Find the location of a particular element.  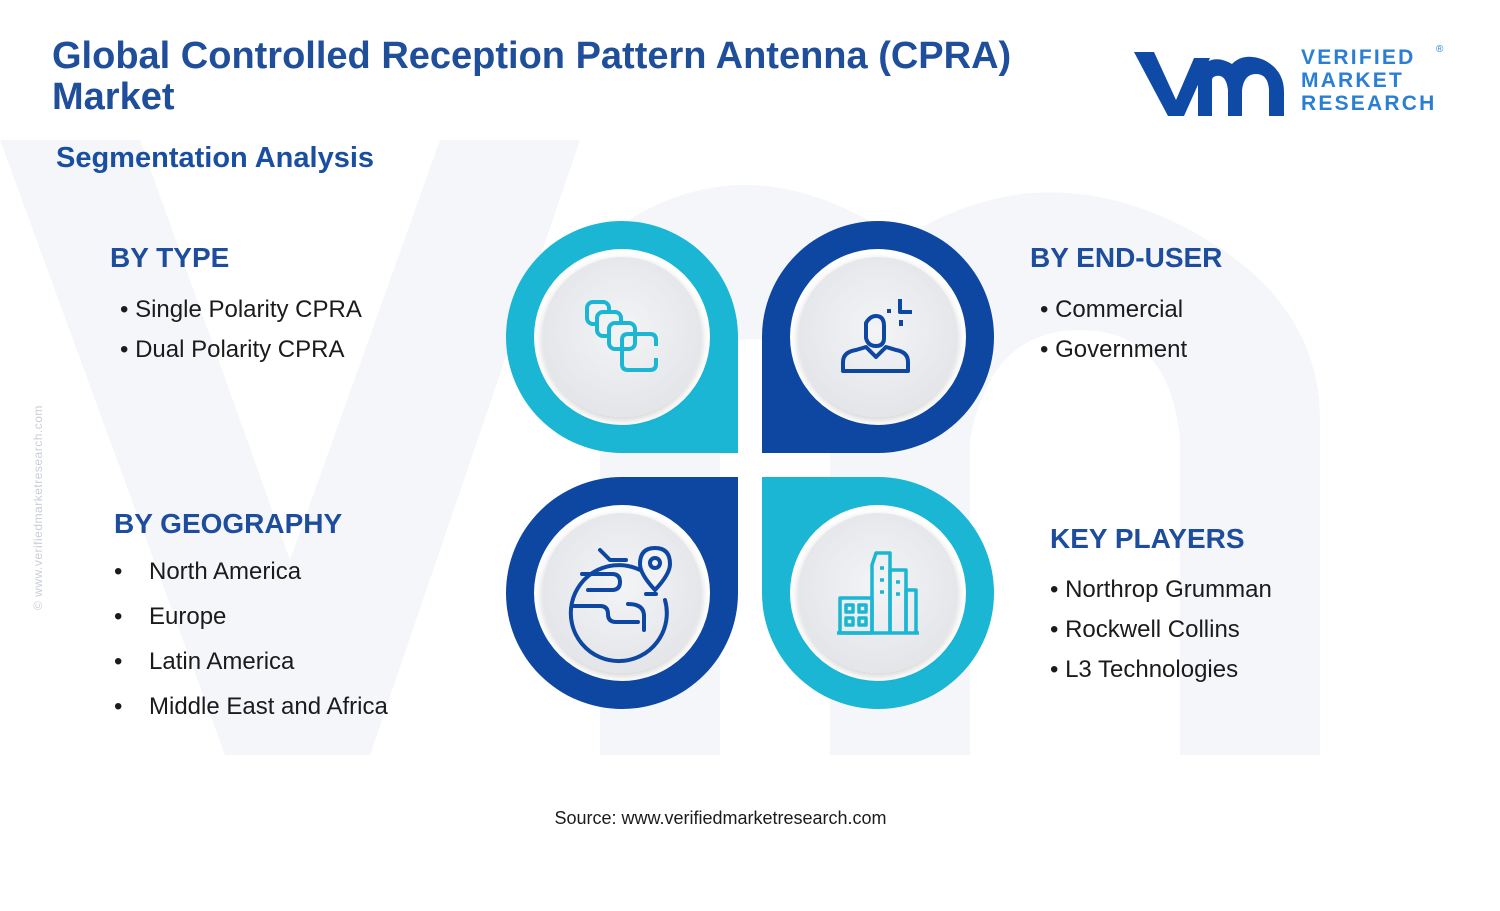

heading-key-players: KEY PLAYERS is located at coordinates (1147, 538).